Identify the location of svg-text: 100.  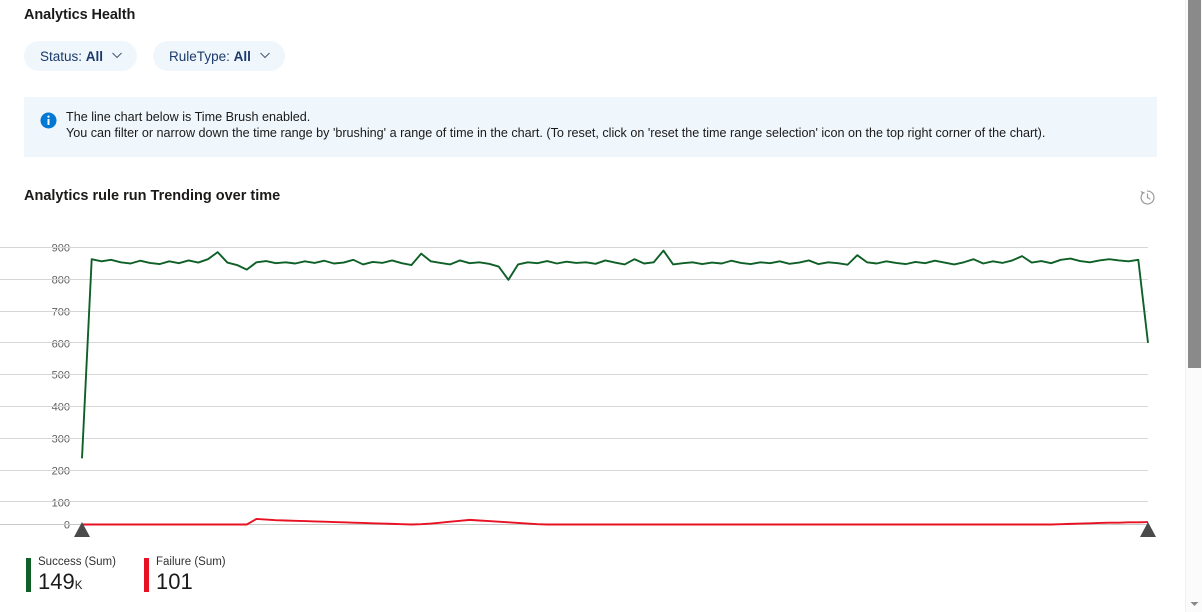
(61, 504).